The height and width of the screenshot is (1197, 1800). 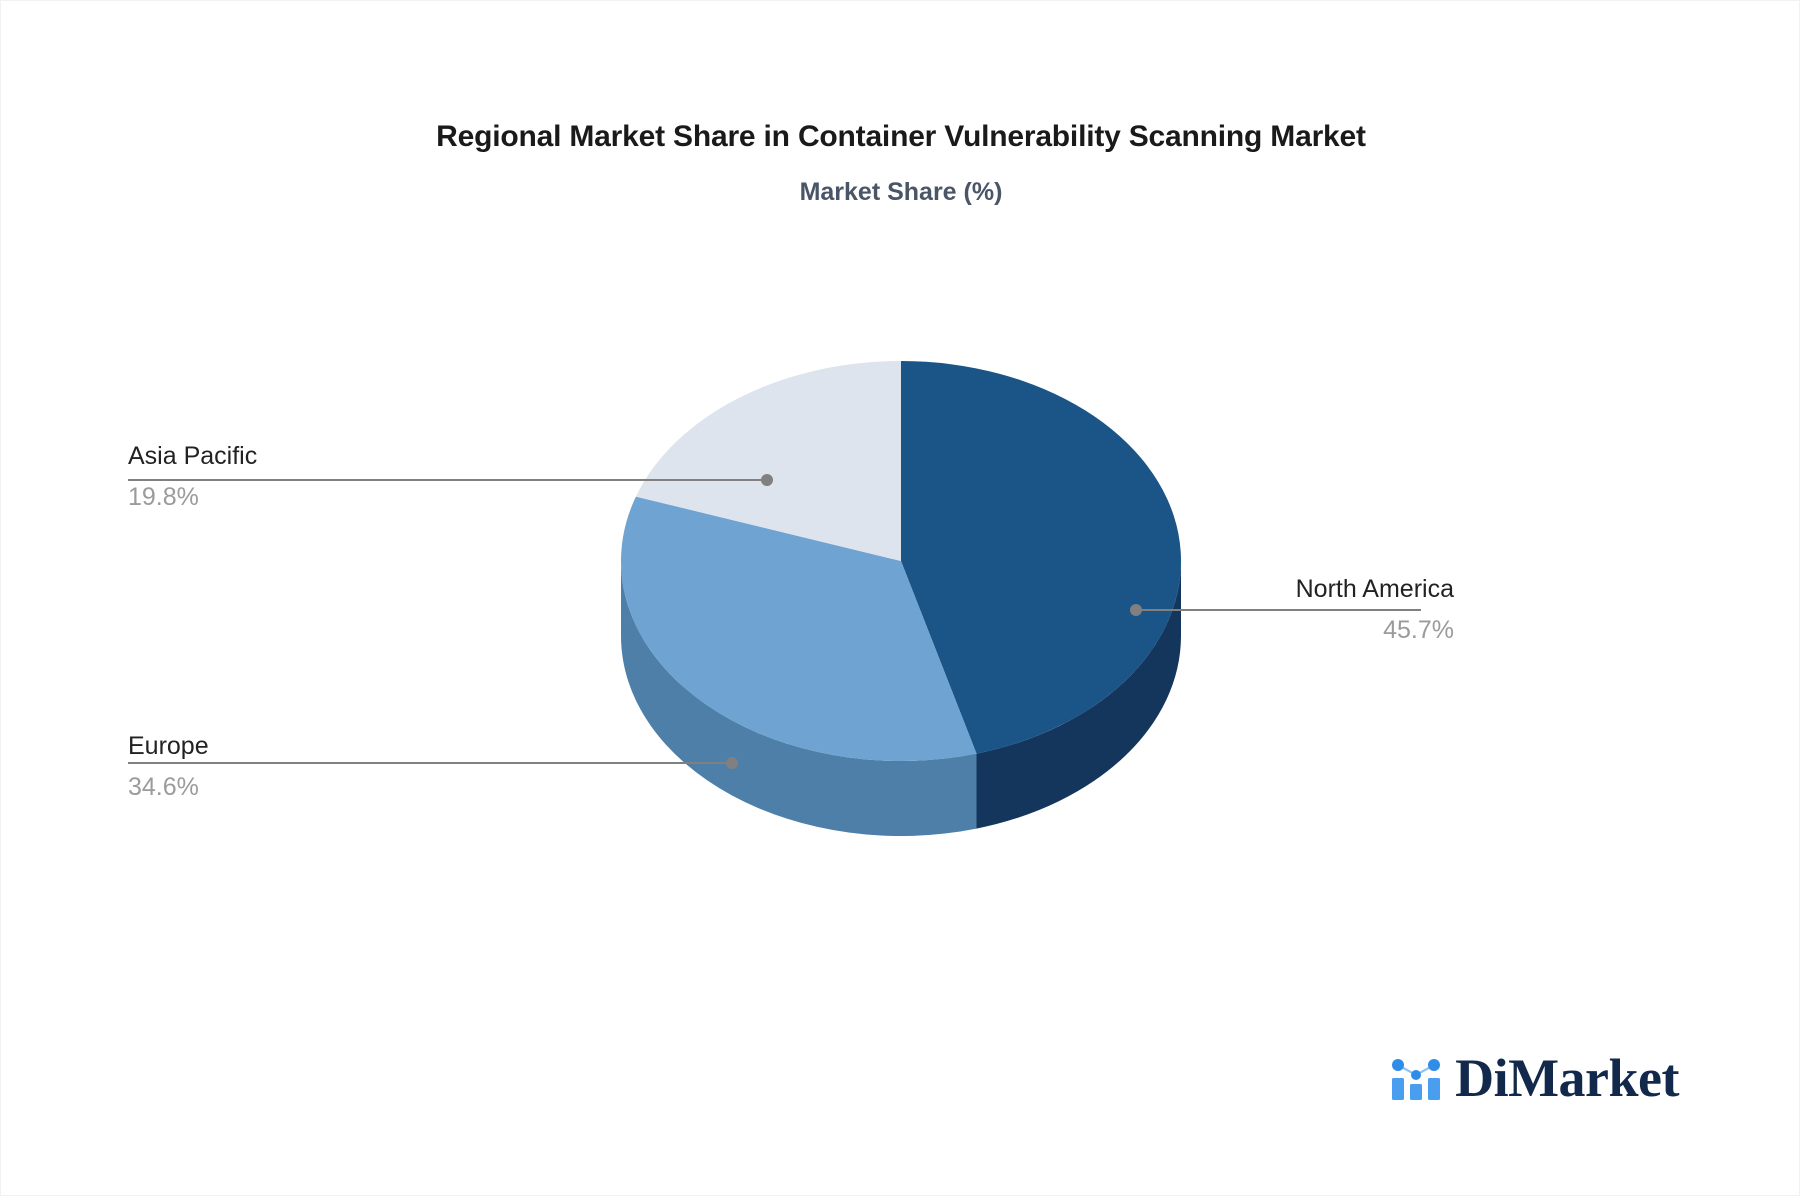 What do you see at coordinates (1418, 630) in the screenshot?
I see `data-label-north-america-value: 45.7%` at bounding box center [1418, 630].